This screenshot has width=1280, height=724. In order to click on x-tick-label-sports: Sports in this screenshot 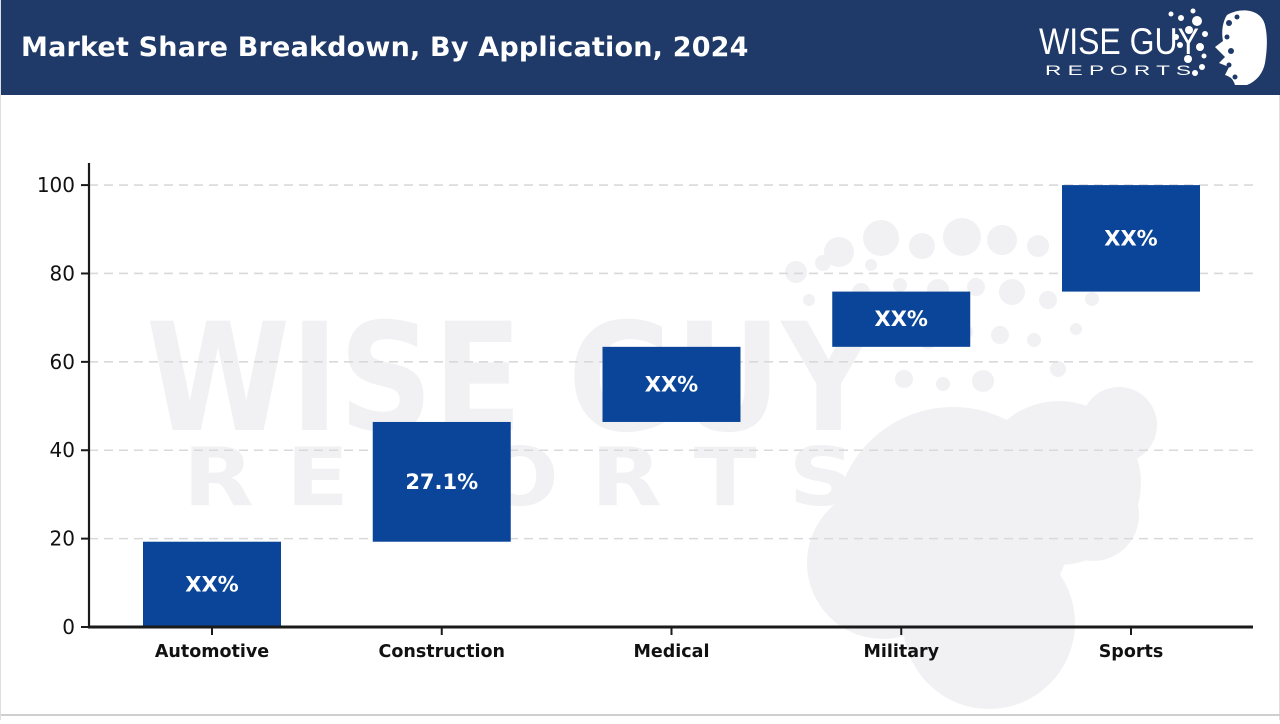, I will do `click(1131, 652)`.